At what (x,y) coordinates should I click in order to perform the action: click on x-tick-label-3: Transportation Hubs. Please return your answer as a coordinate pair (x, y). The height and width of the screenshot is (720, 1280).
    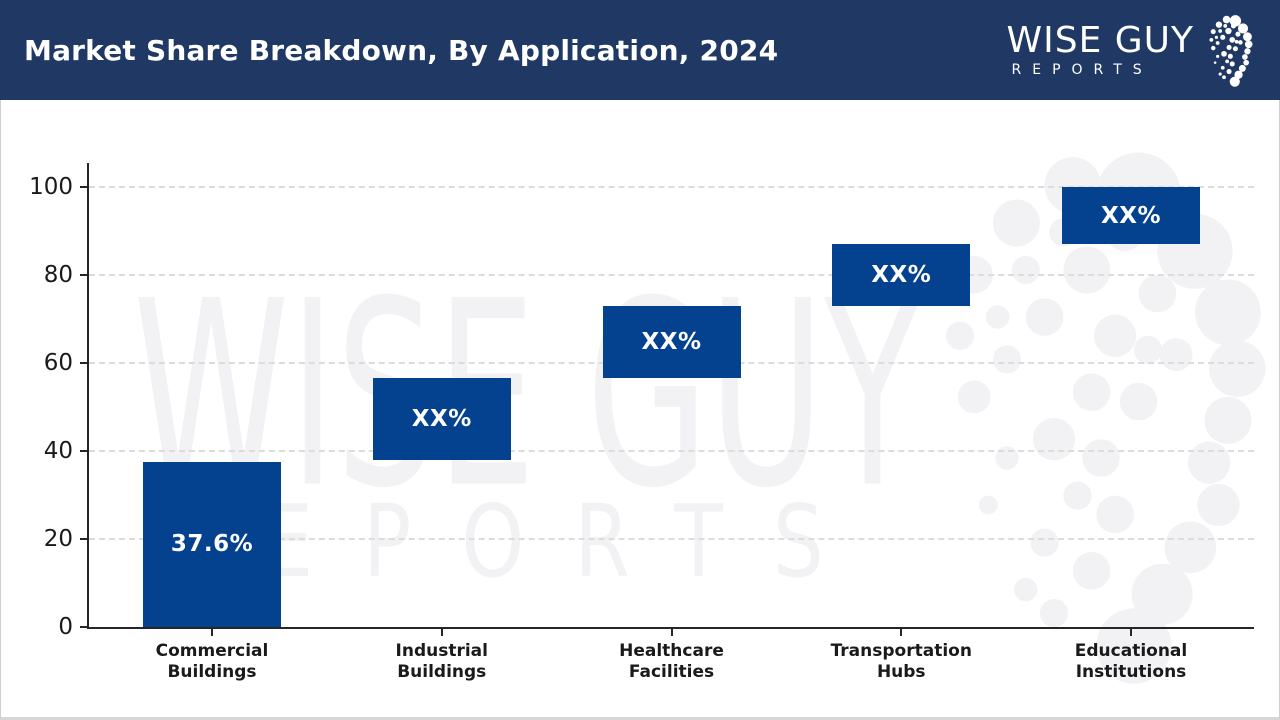
    Looking at the image, I should click on (901, 662).